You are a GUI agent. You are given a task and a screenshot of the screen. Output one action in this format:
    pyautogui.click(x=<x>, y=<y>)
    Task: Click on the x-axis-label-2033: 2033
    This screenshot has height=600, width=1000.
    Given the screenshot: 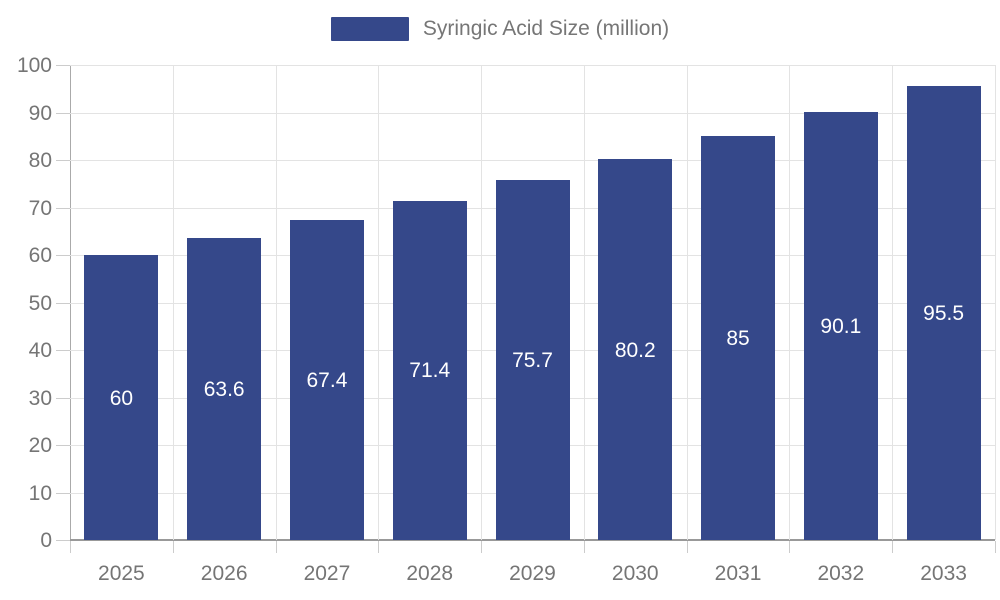 What is the action you would take?
    pyautogui.click(x=943, y=573)
    